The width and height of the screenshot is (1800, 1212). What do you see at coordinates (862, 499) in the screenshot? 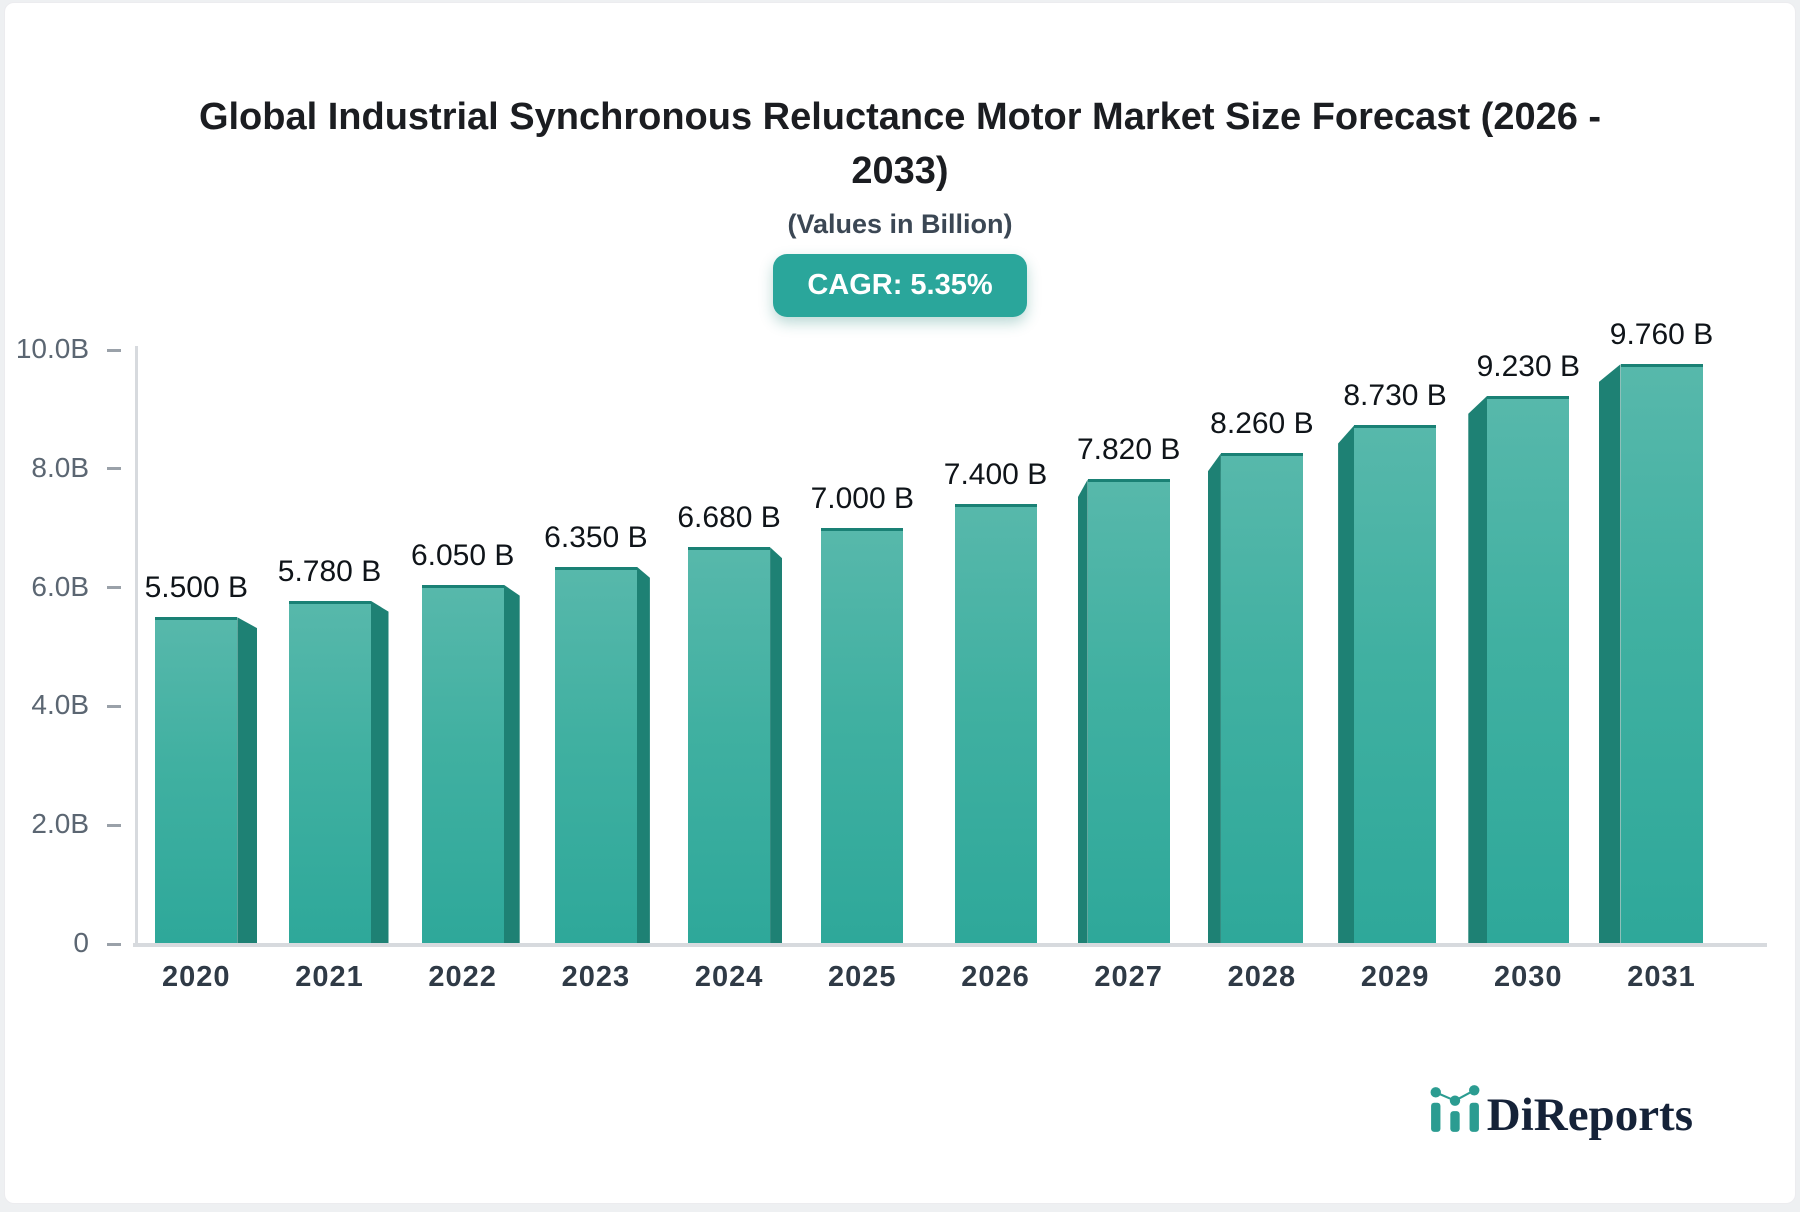
I see `bar-value-label: 7.000 B` at bounding box center [862, 499].